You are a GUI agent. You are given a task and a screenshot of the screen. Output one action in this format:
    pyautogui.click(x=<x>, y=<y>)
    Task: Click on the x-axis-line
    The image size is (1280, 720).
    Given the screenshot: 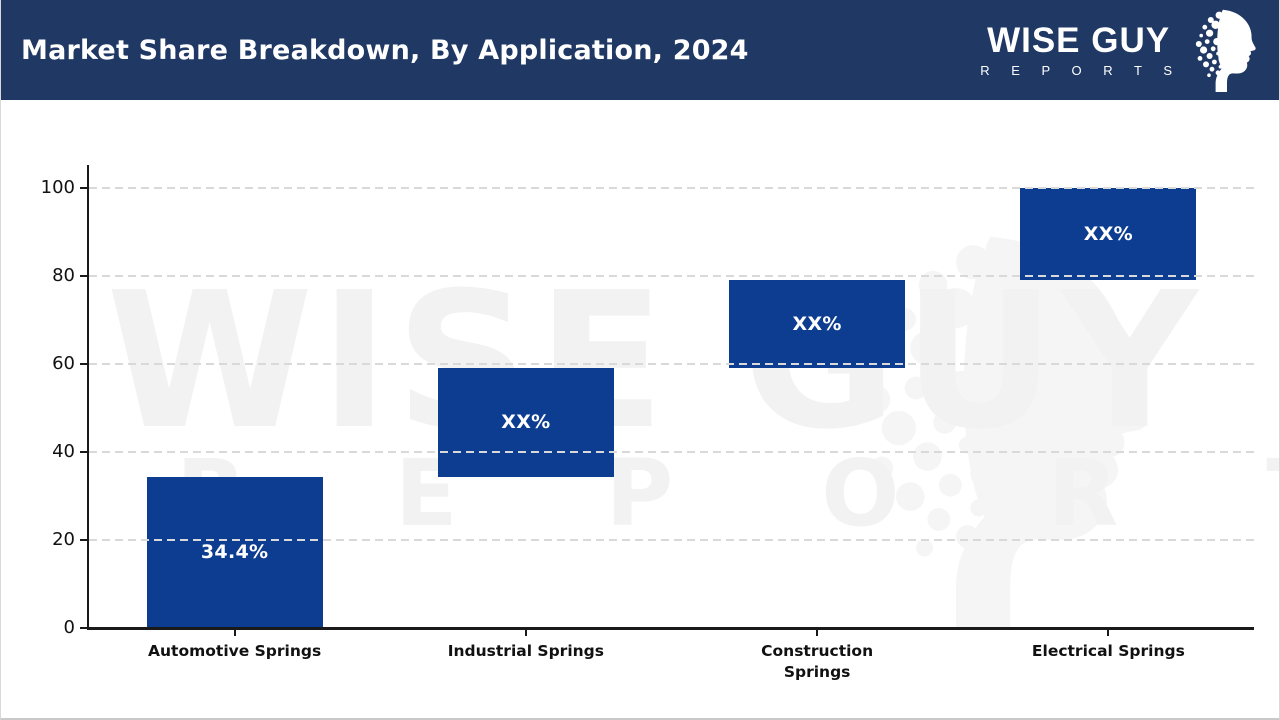 What is the action you would take?
    pyautogui.click(x=670, y=628)
    